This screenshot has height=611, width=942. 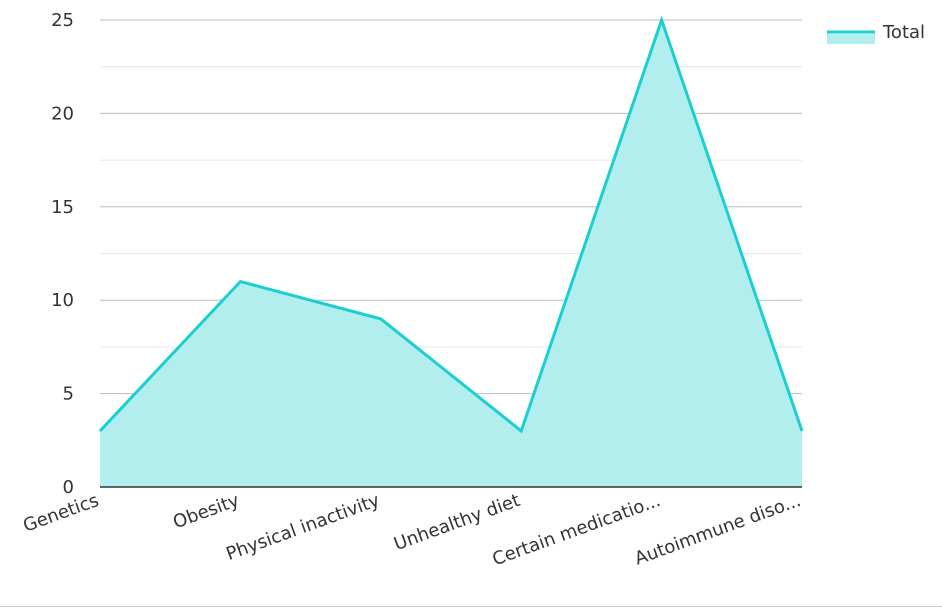 What do you see at coordinates (62, 207) in the screenshot?
I see `y-tick-label: 15` at bounding box center [62, 207].